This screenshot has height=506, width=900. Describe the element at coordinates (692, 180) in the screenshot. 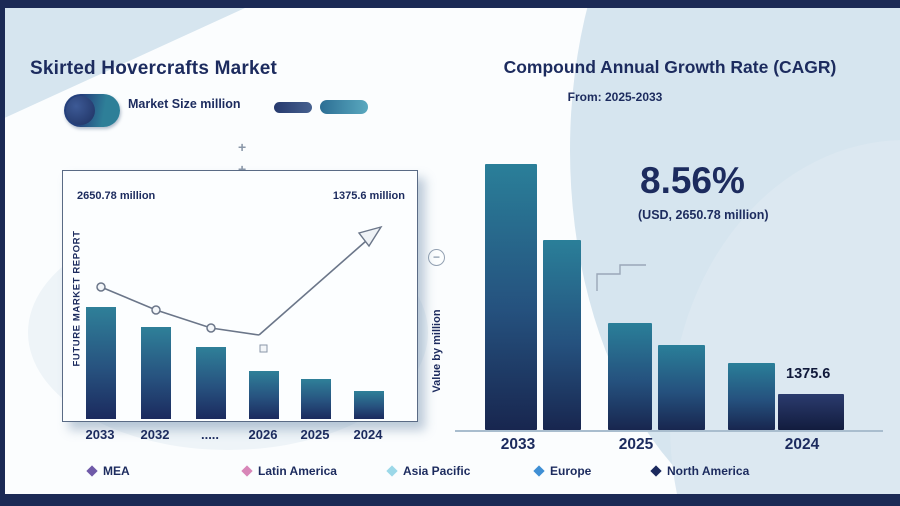

I see `cagr-value: 8.56%` at that location.